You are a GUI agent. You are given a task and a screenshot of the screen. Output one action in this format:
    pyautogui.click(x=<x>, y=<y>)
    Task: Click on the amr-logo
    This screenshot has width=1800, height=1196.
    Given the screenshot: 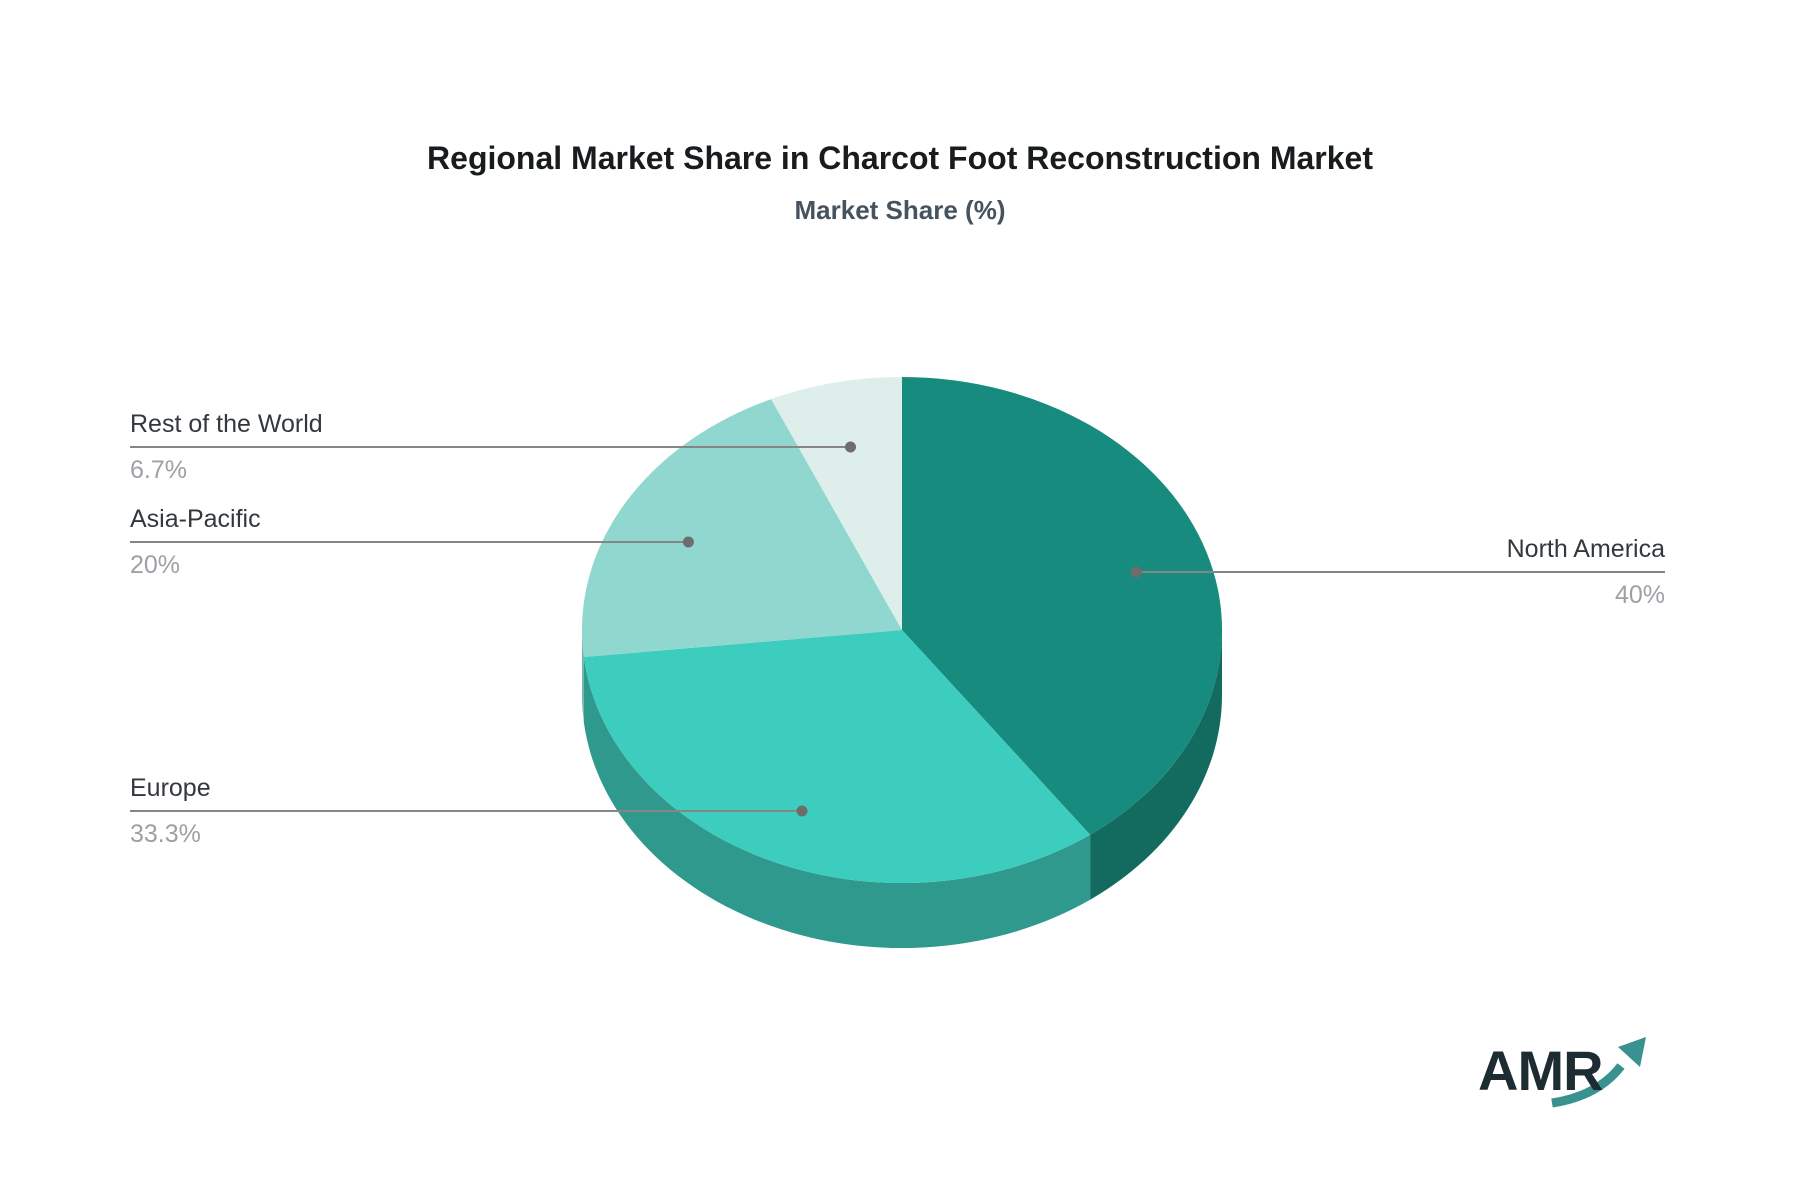 What is the action you would take?
    pyautogui.click(x=1598, y=1072)
    